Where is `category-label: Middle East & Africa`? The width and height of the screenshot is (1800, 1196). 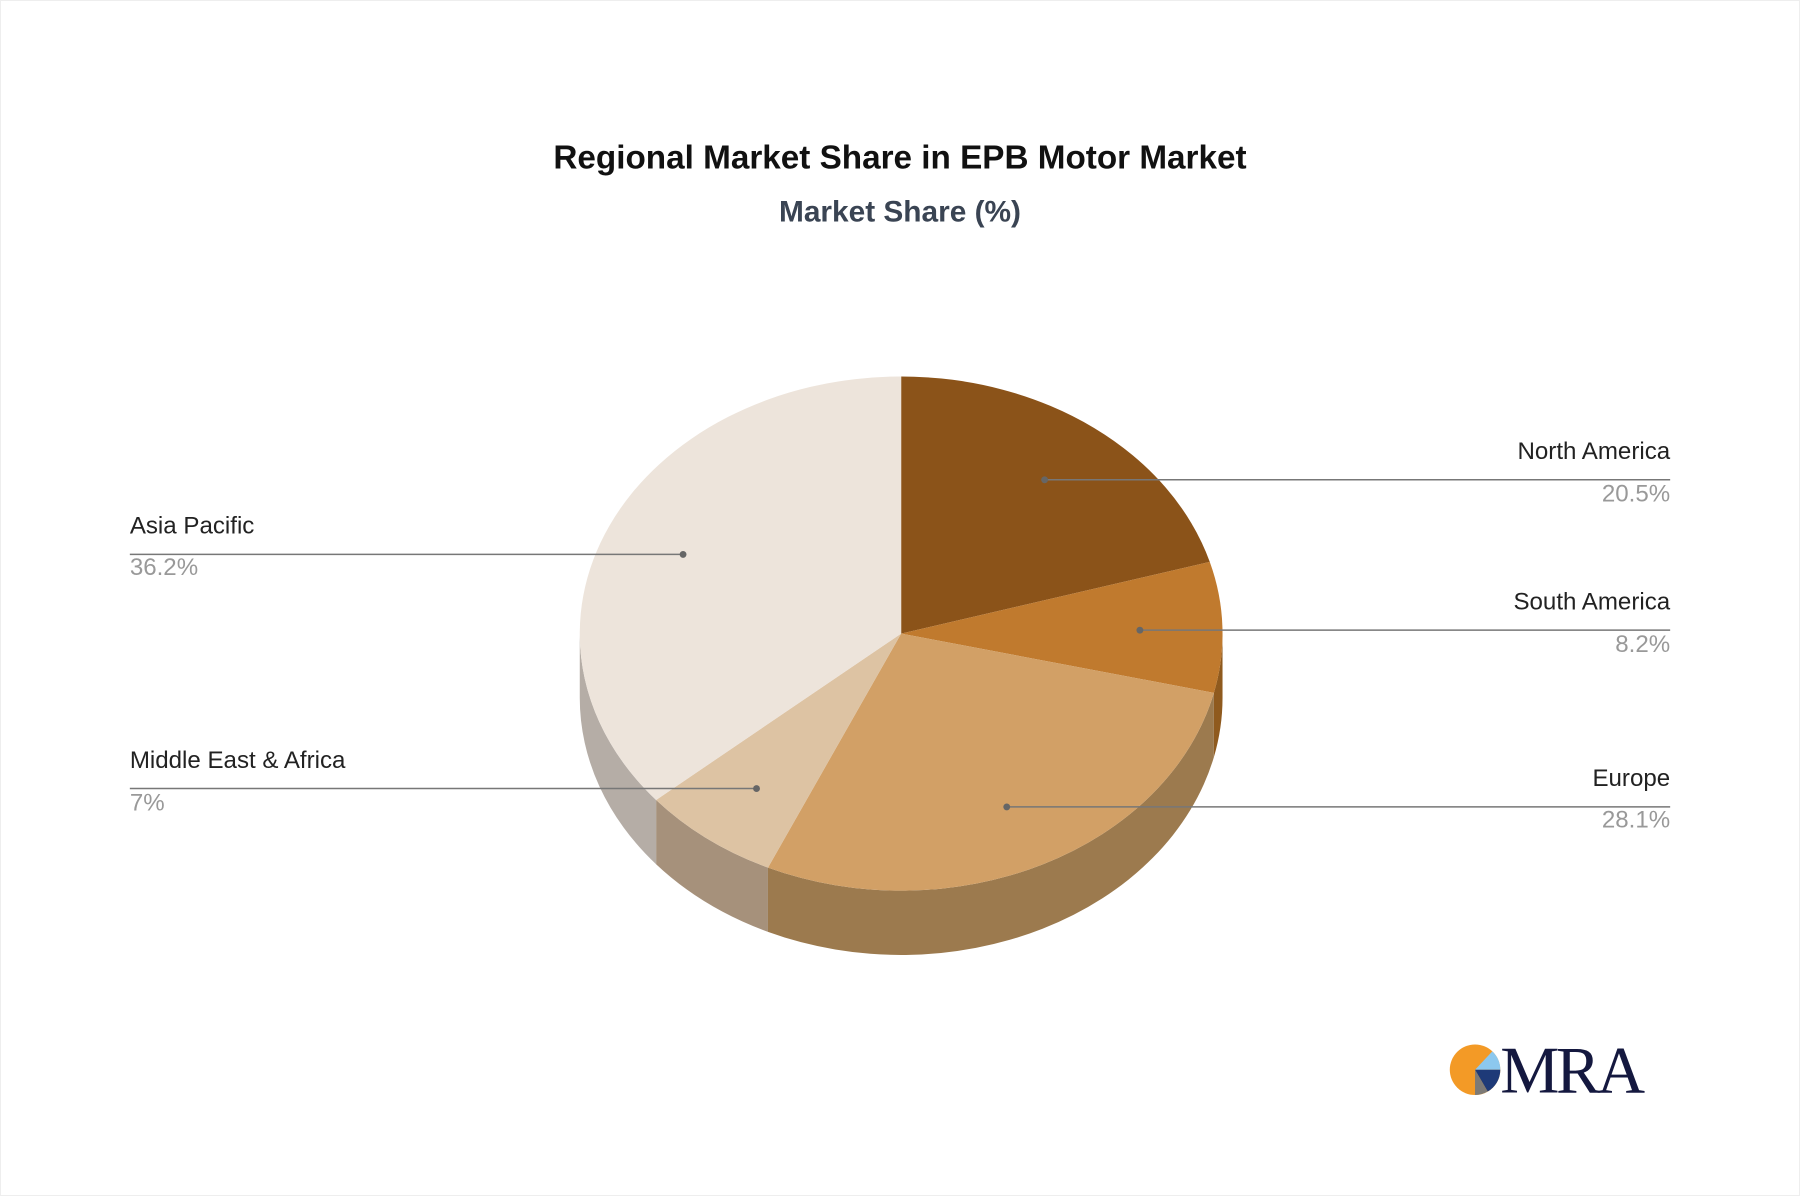 category-label: Middle East & Africa is located at coordinates (238, 760).